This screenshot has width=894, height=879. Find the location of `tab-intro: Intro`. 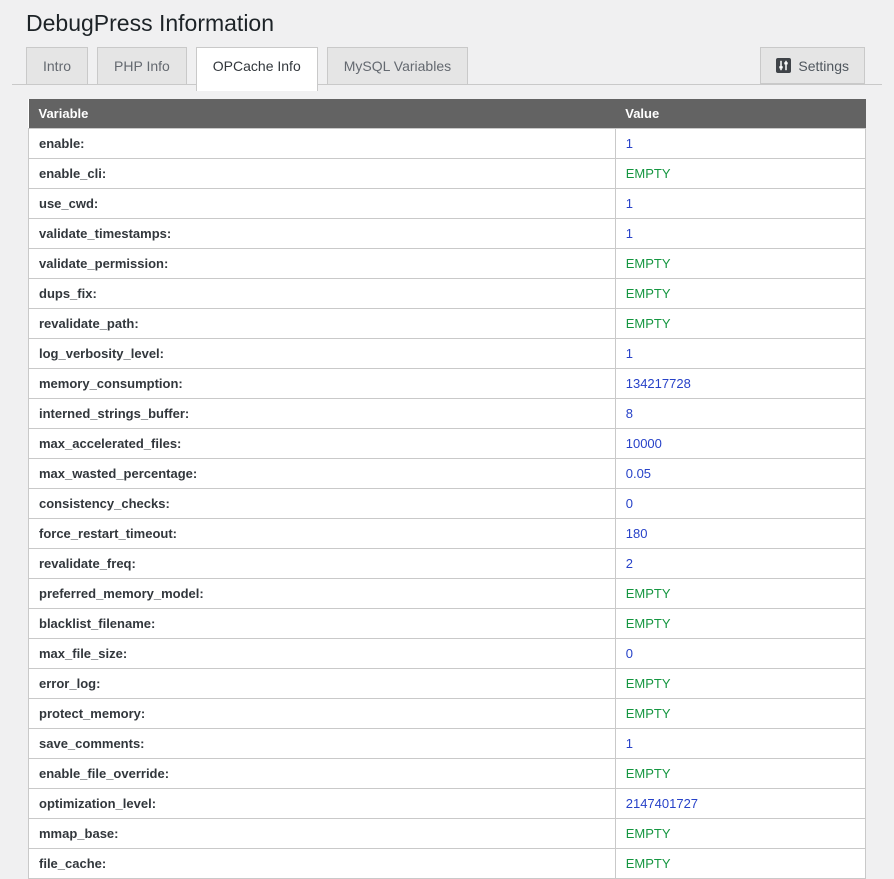

tab-intro: Intro is located at coordinates (57, 65).